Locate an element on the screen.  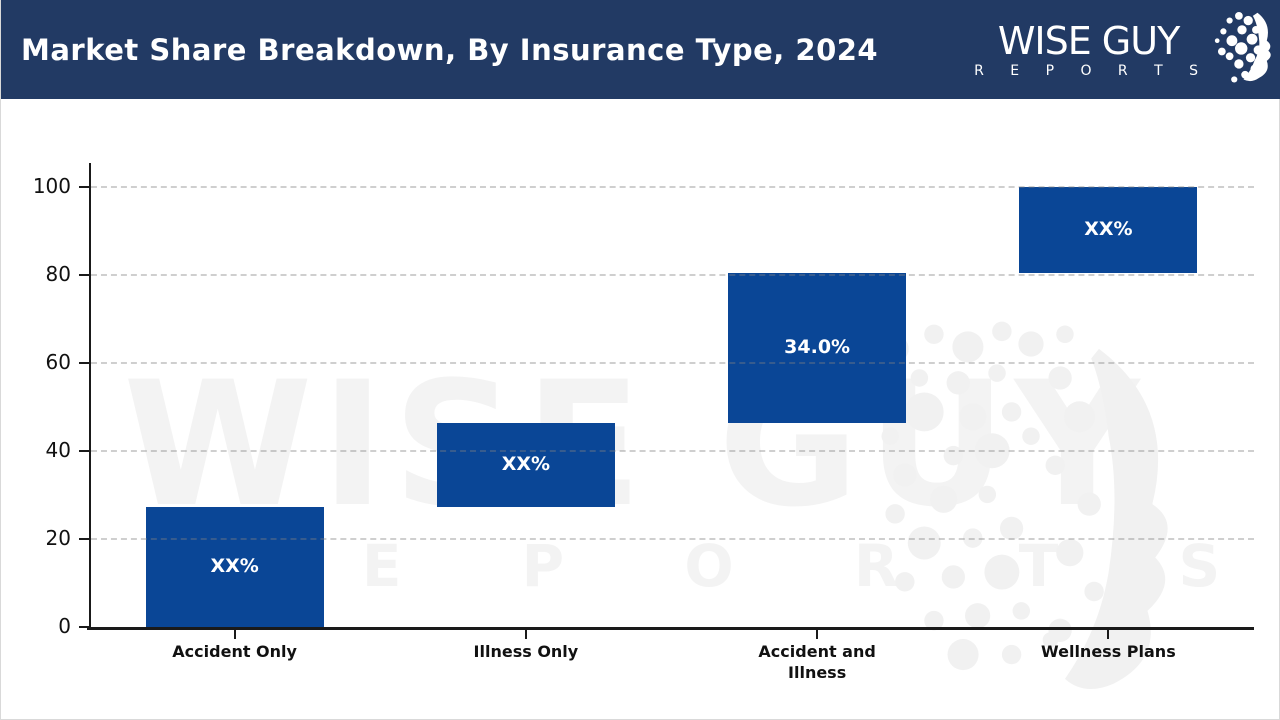
bar-illness-only is located at coordinates (525, 464).